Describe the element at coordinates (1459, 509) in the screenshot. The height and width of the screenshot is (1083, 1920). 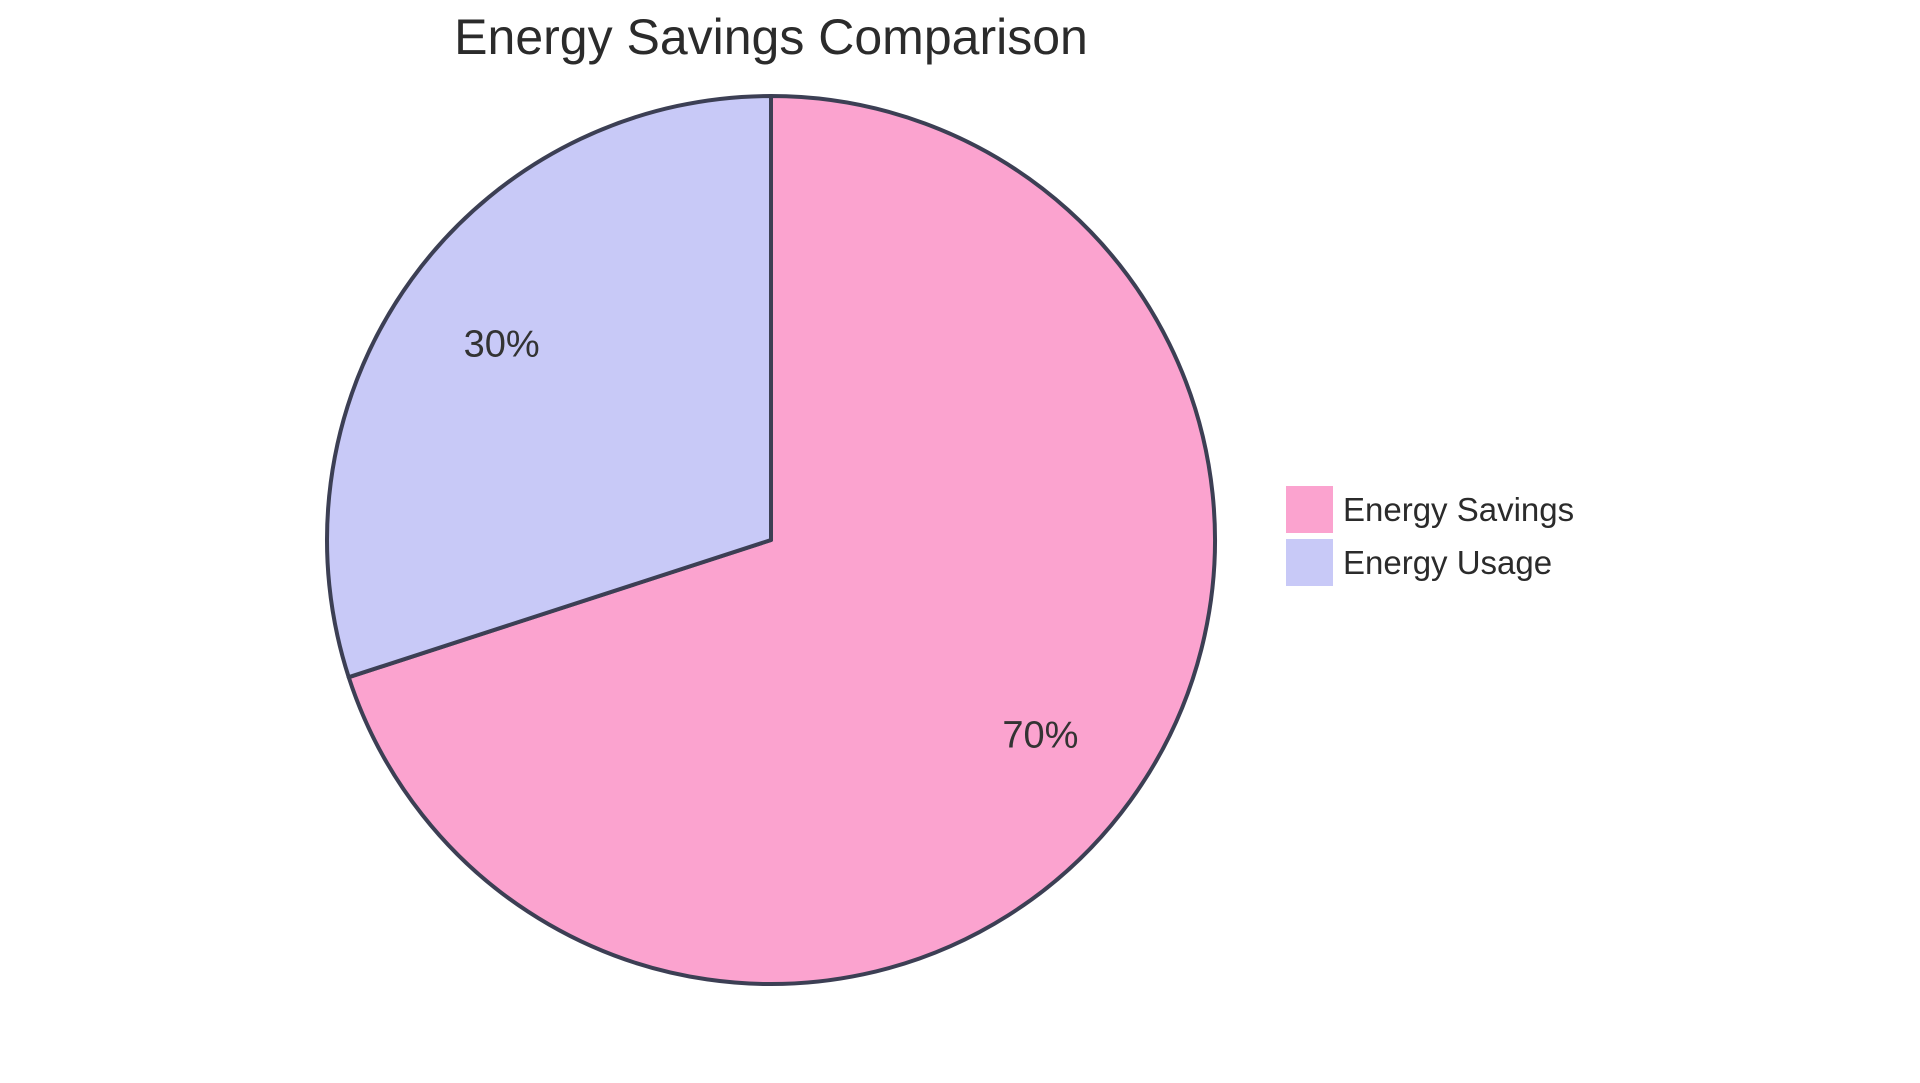
I see `legend-label-energy-savings: Energy Savings` at that location.